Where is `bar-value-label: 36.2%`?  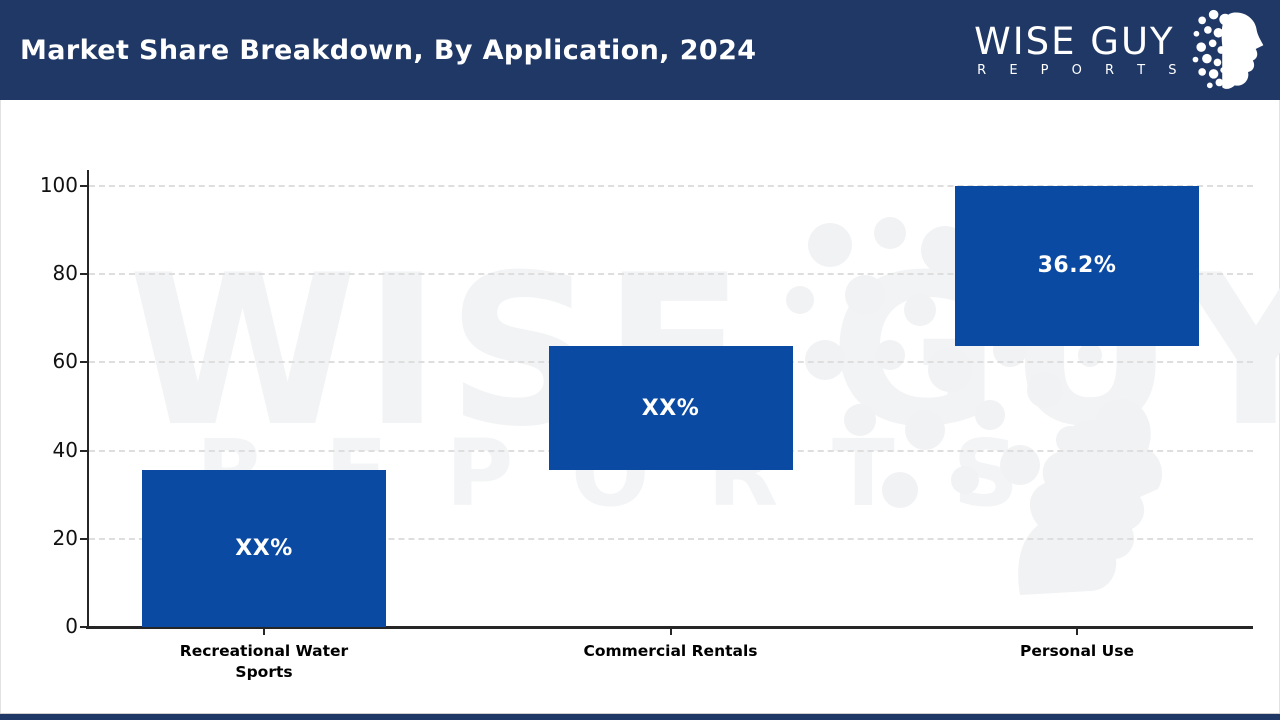
bar-value-label: 36.2% is located at coordinates (1077, 266).